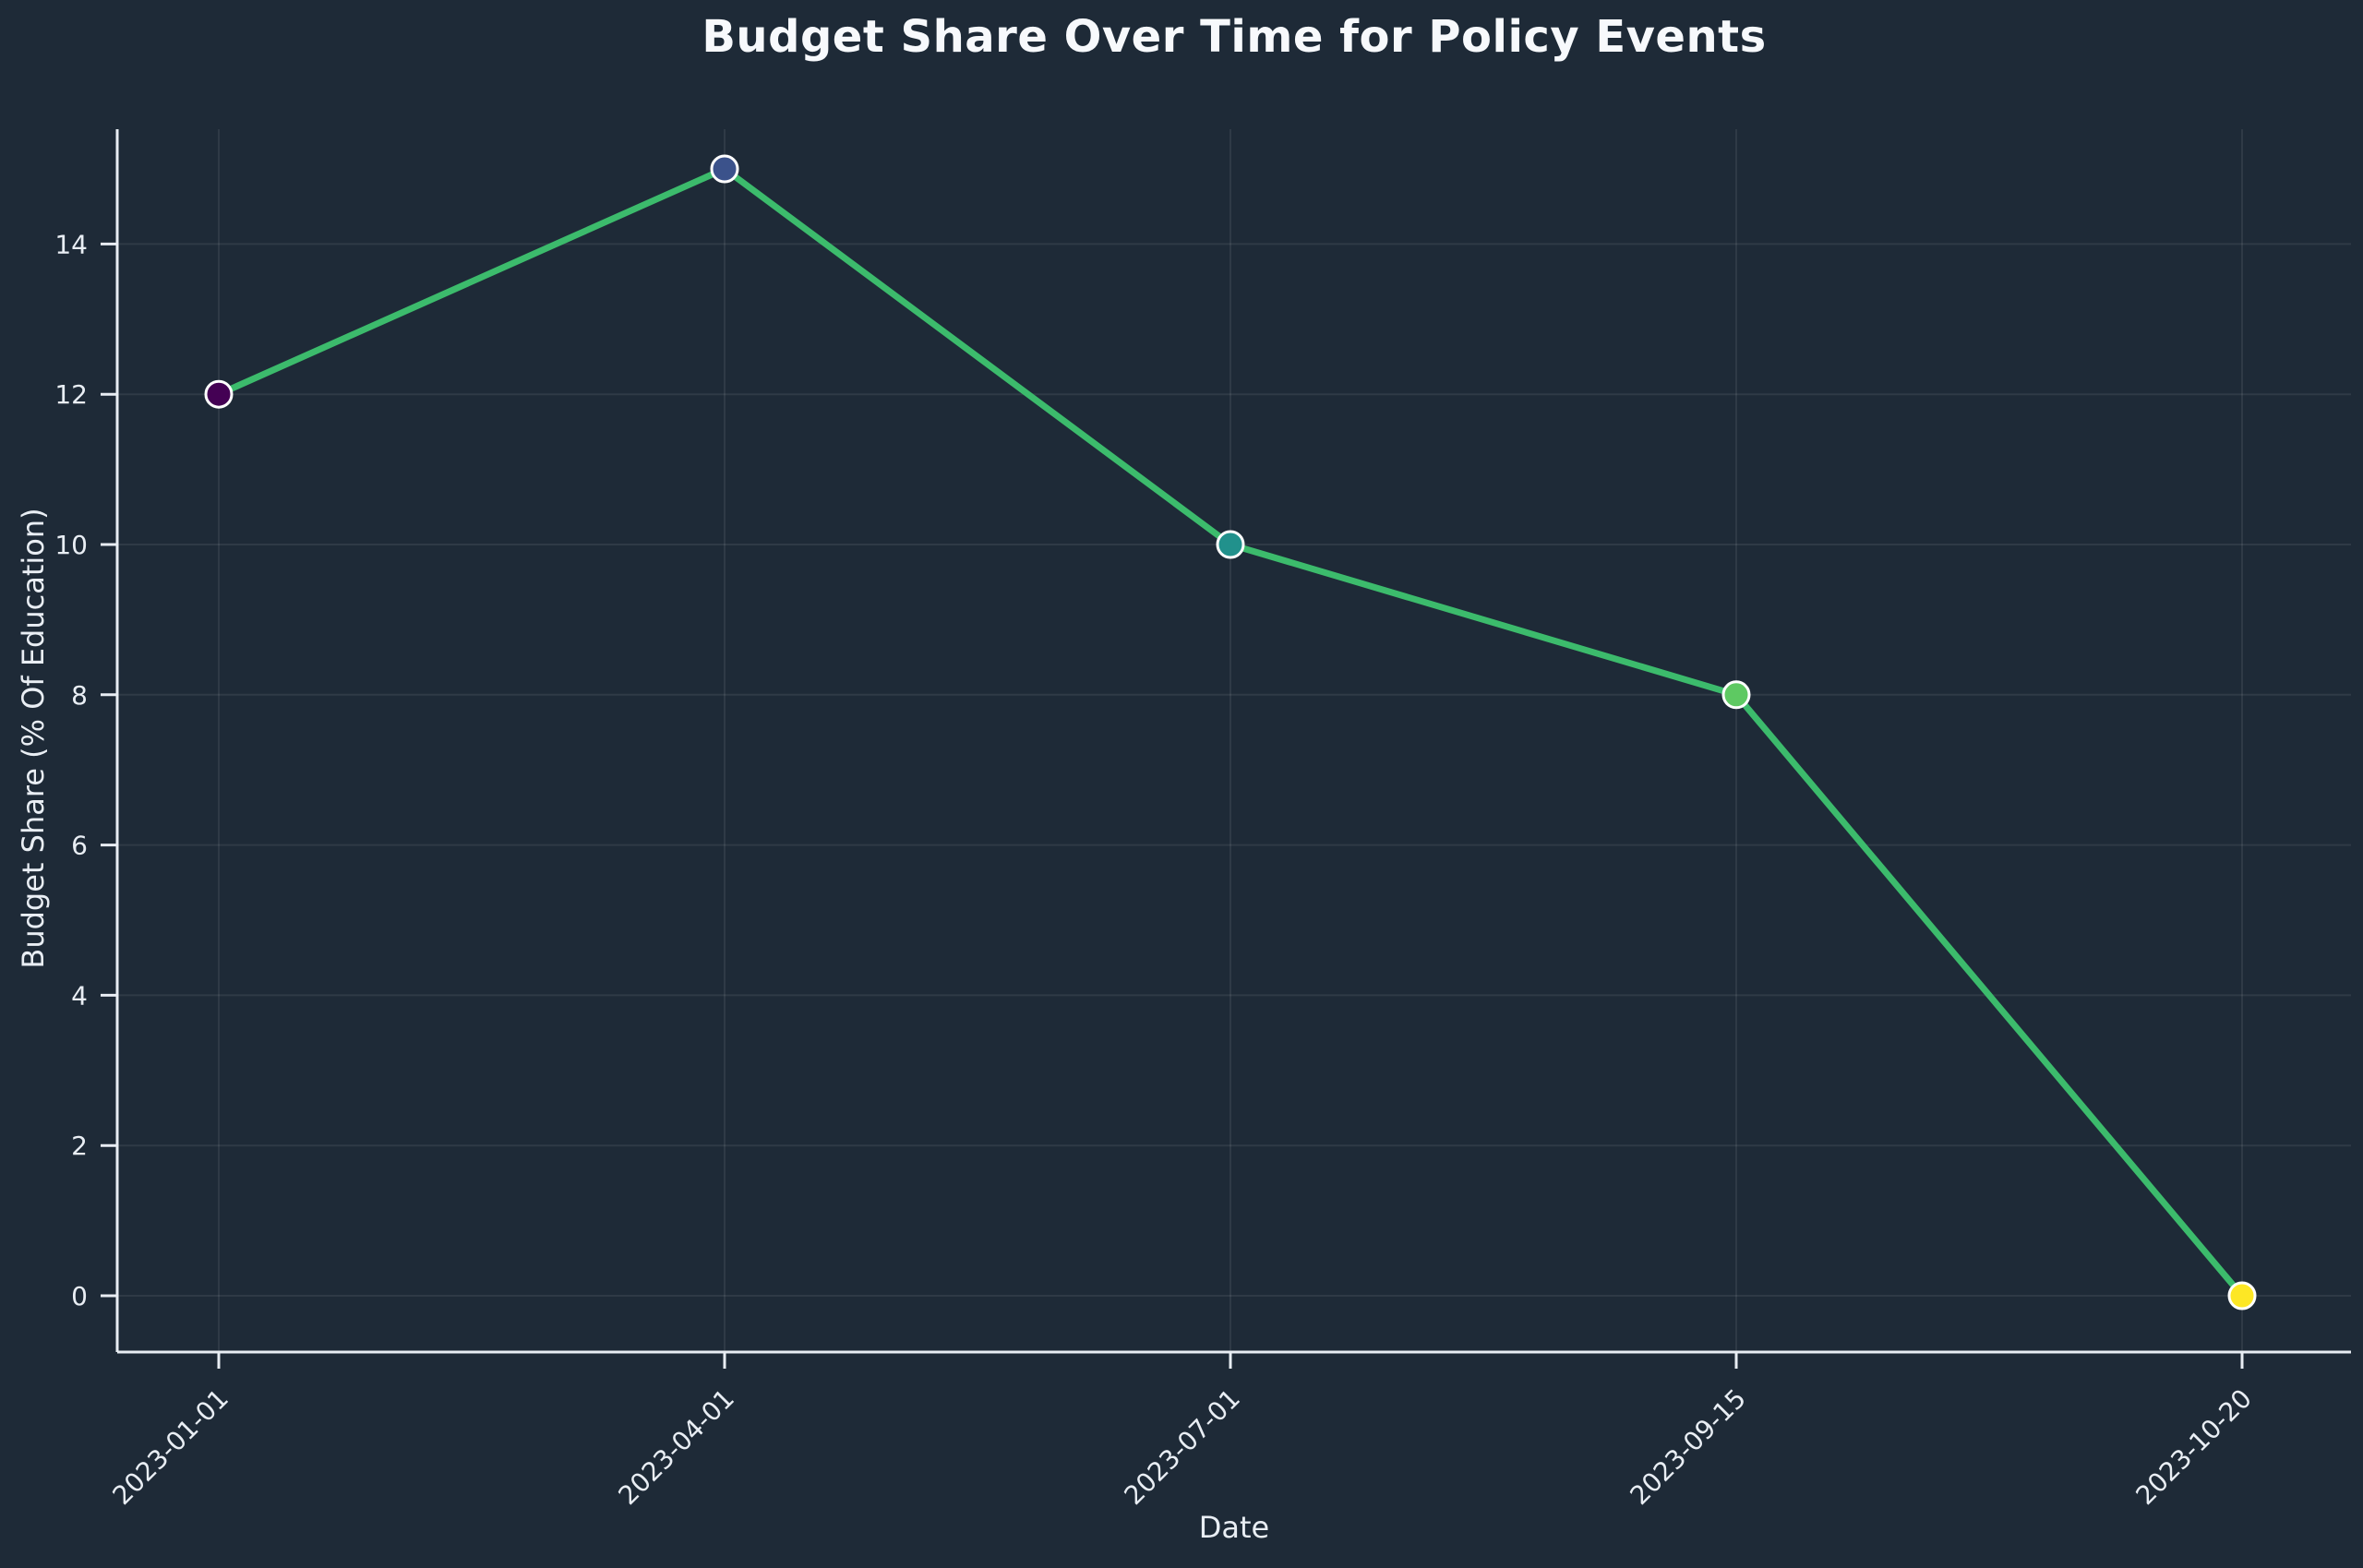  I want to click on x-tick-label: 2023-04-01, so click(676, 1447).